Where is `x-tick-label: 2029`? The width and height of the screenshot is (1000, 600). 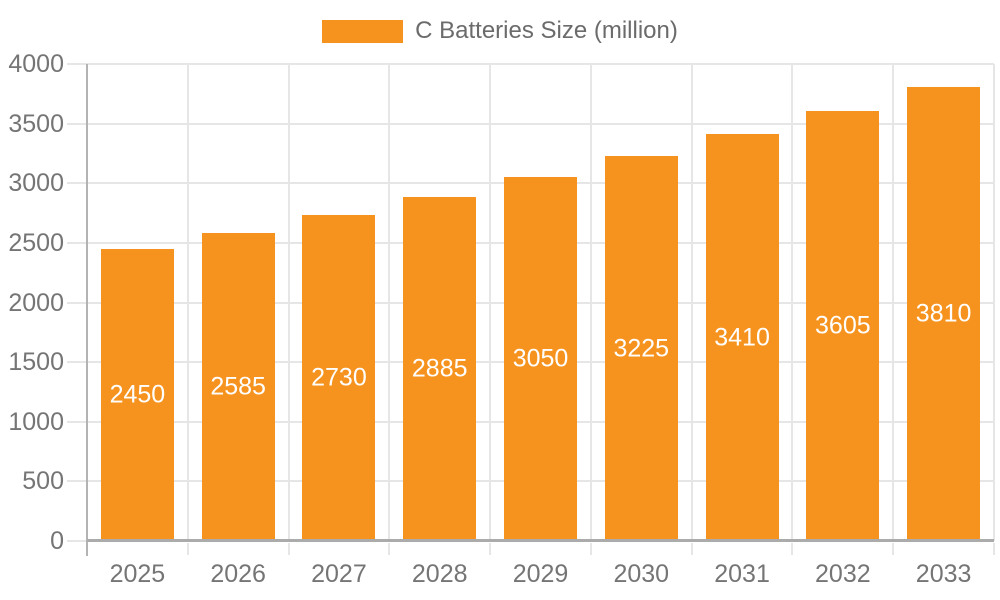 x-tick-label: 2029 is located at coordinates (540, 574).